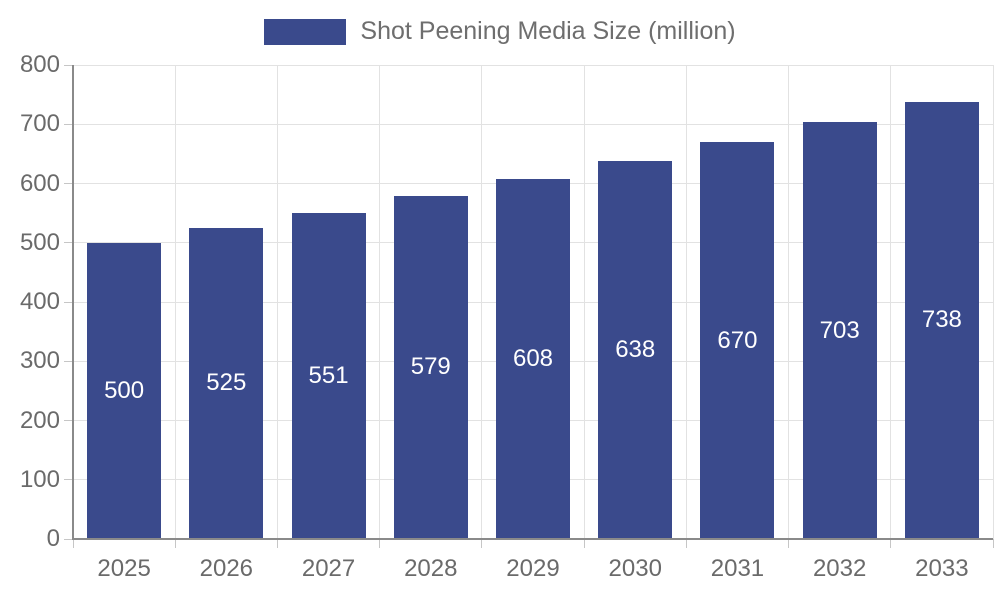 The height and width of the screenshot is (600, 1000). What do you see at coordinates (39, 301) in the screenshot?
I see `y-tick-label: 400` at bounding box center [39, 301].